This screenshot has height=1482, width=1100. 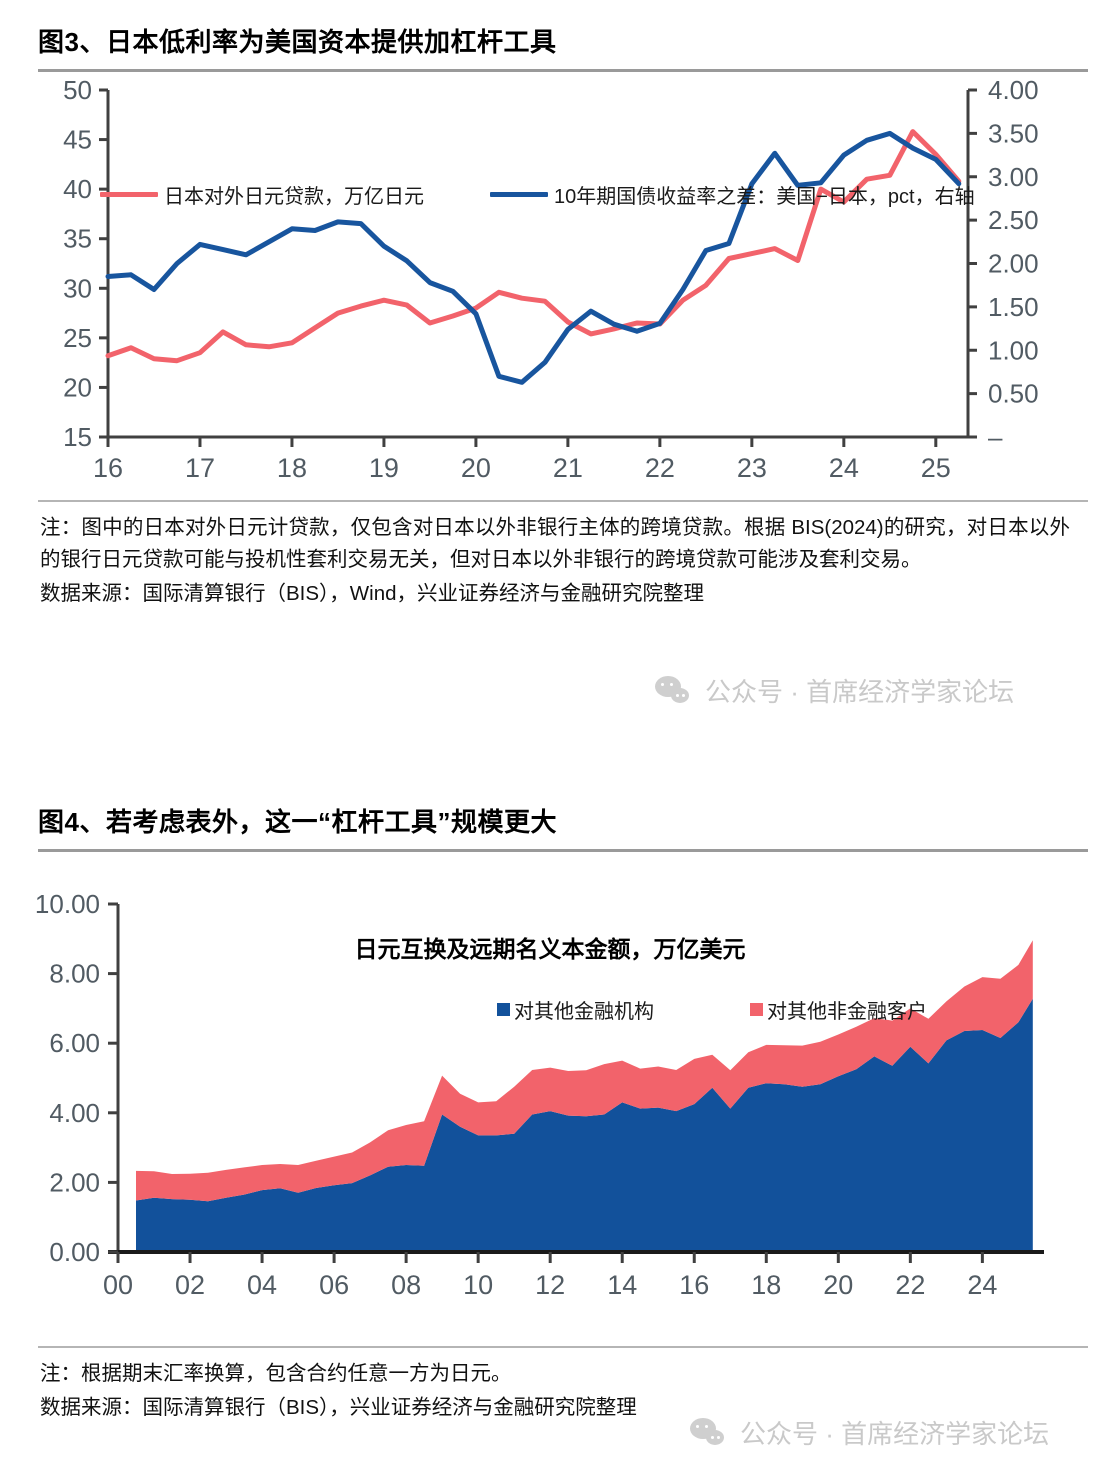 What do you see at coordinates (118, 1285) in the screenshot?
I see `svg-text: 00` at bounding box center [118, 1285].